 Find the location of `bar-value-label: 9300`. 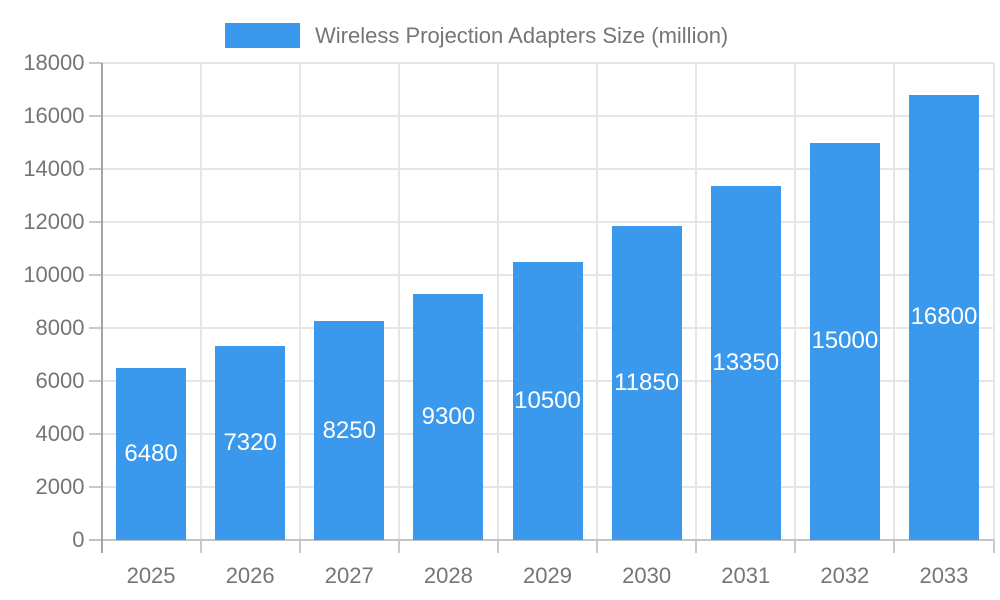

bar-value-label: 9300 is located at coordinates (448, 416).